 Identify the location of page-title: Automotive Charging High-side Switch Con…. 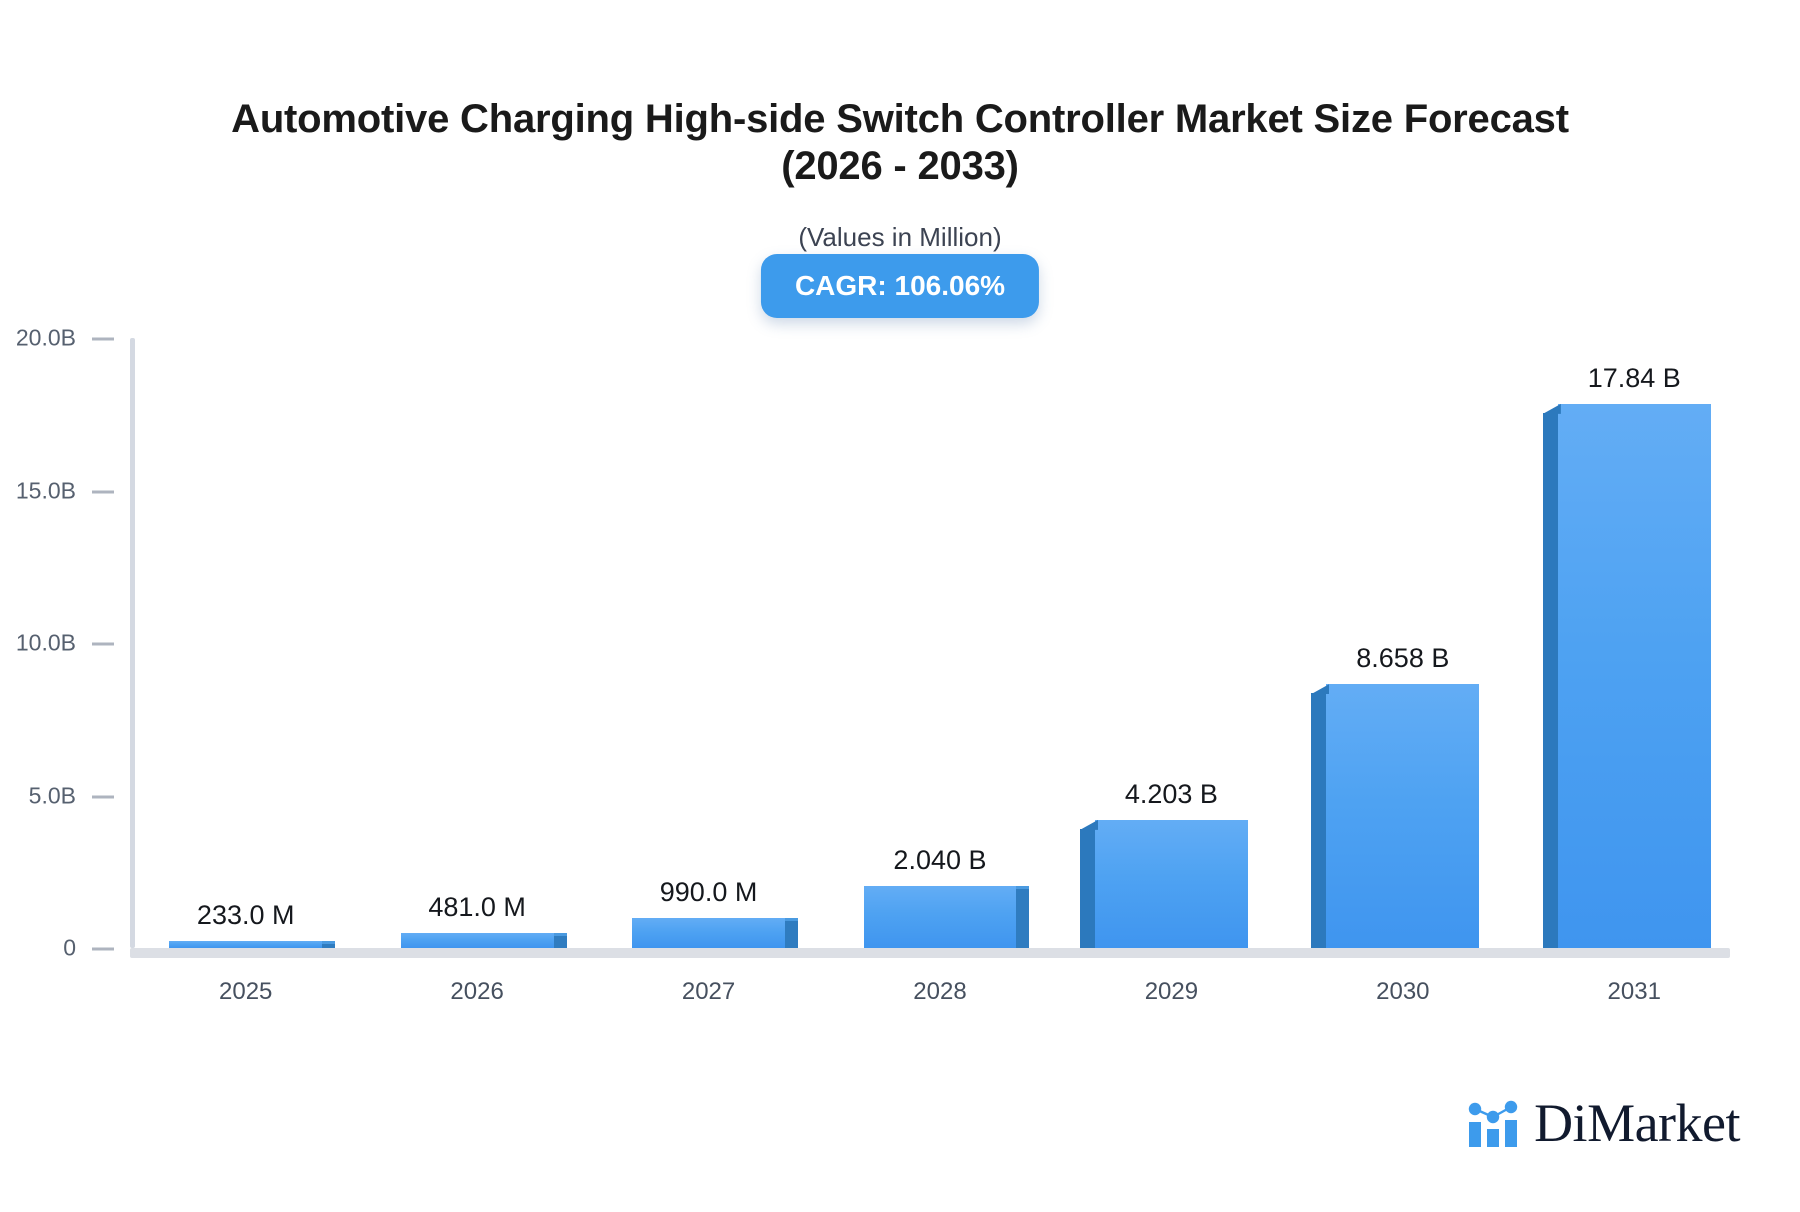
(900, 143).